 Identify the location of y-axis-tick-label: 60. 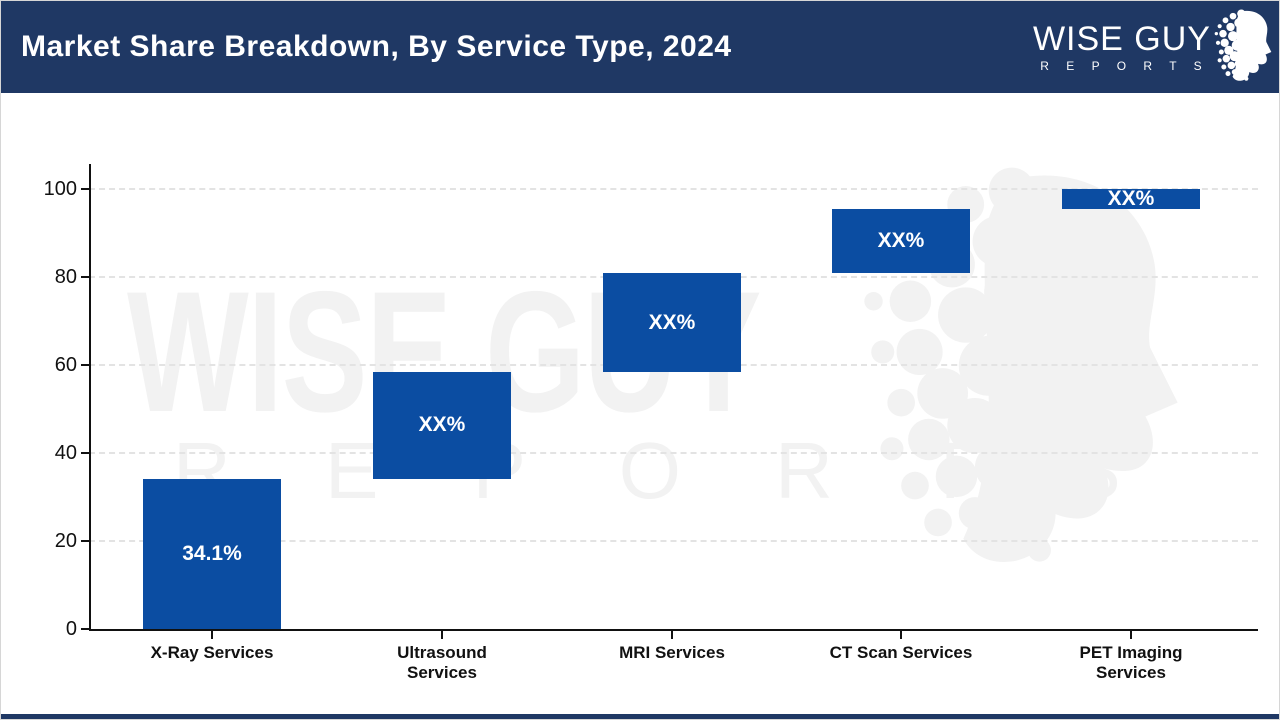
(65, 364).